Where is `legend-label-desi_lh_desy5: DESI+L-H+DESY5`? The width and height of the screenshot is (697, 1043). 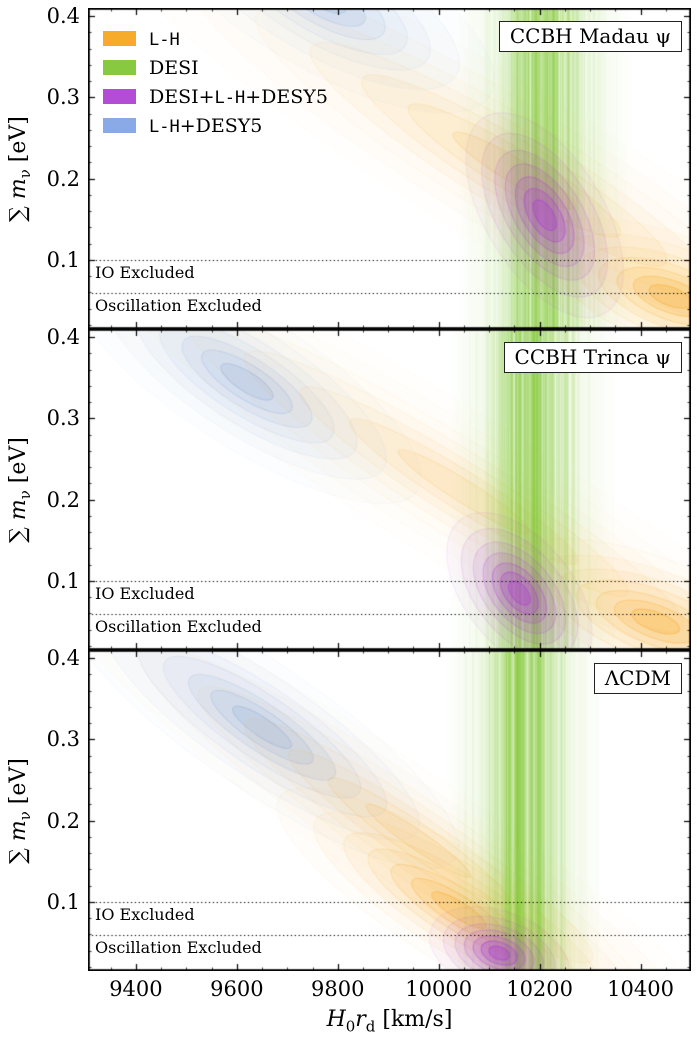 legend-label-desi_lh_desy5: DESI+L-H+DESY5 is located at coordinates (238, 96).